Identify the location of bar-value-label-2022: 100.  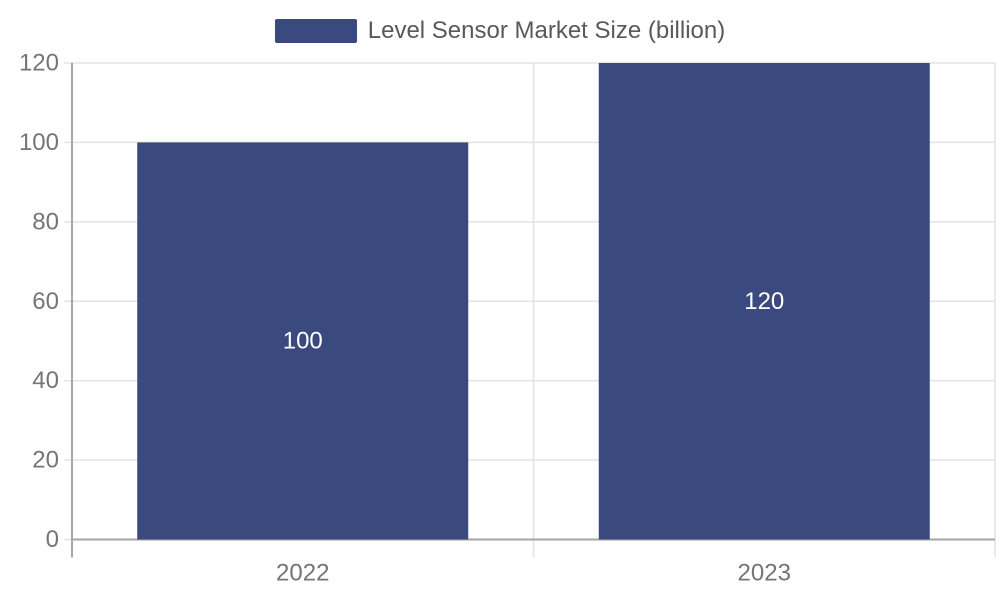
(303, 340).